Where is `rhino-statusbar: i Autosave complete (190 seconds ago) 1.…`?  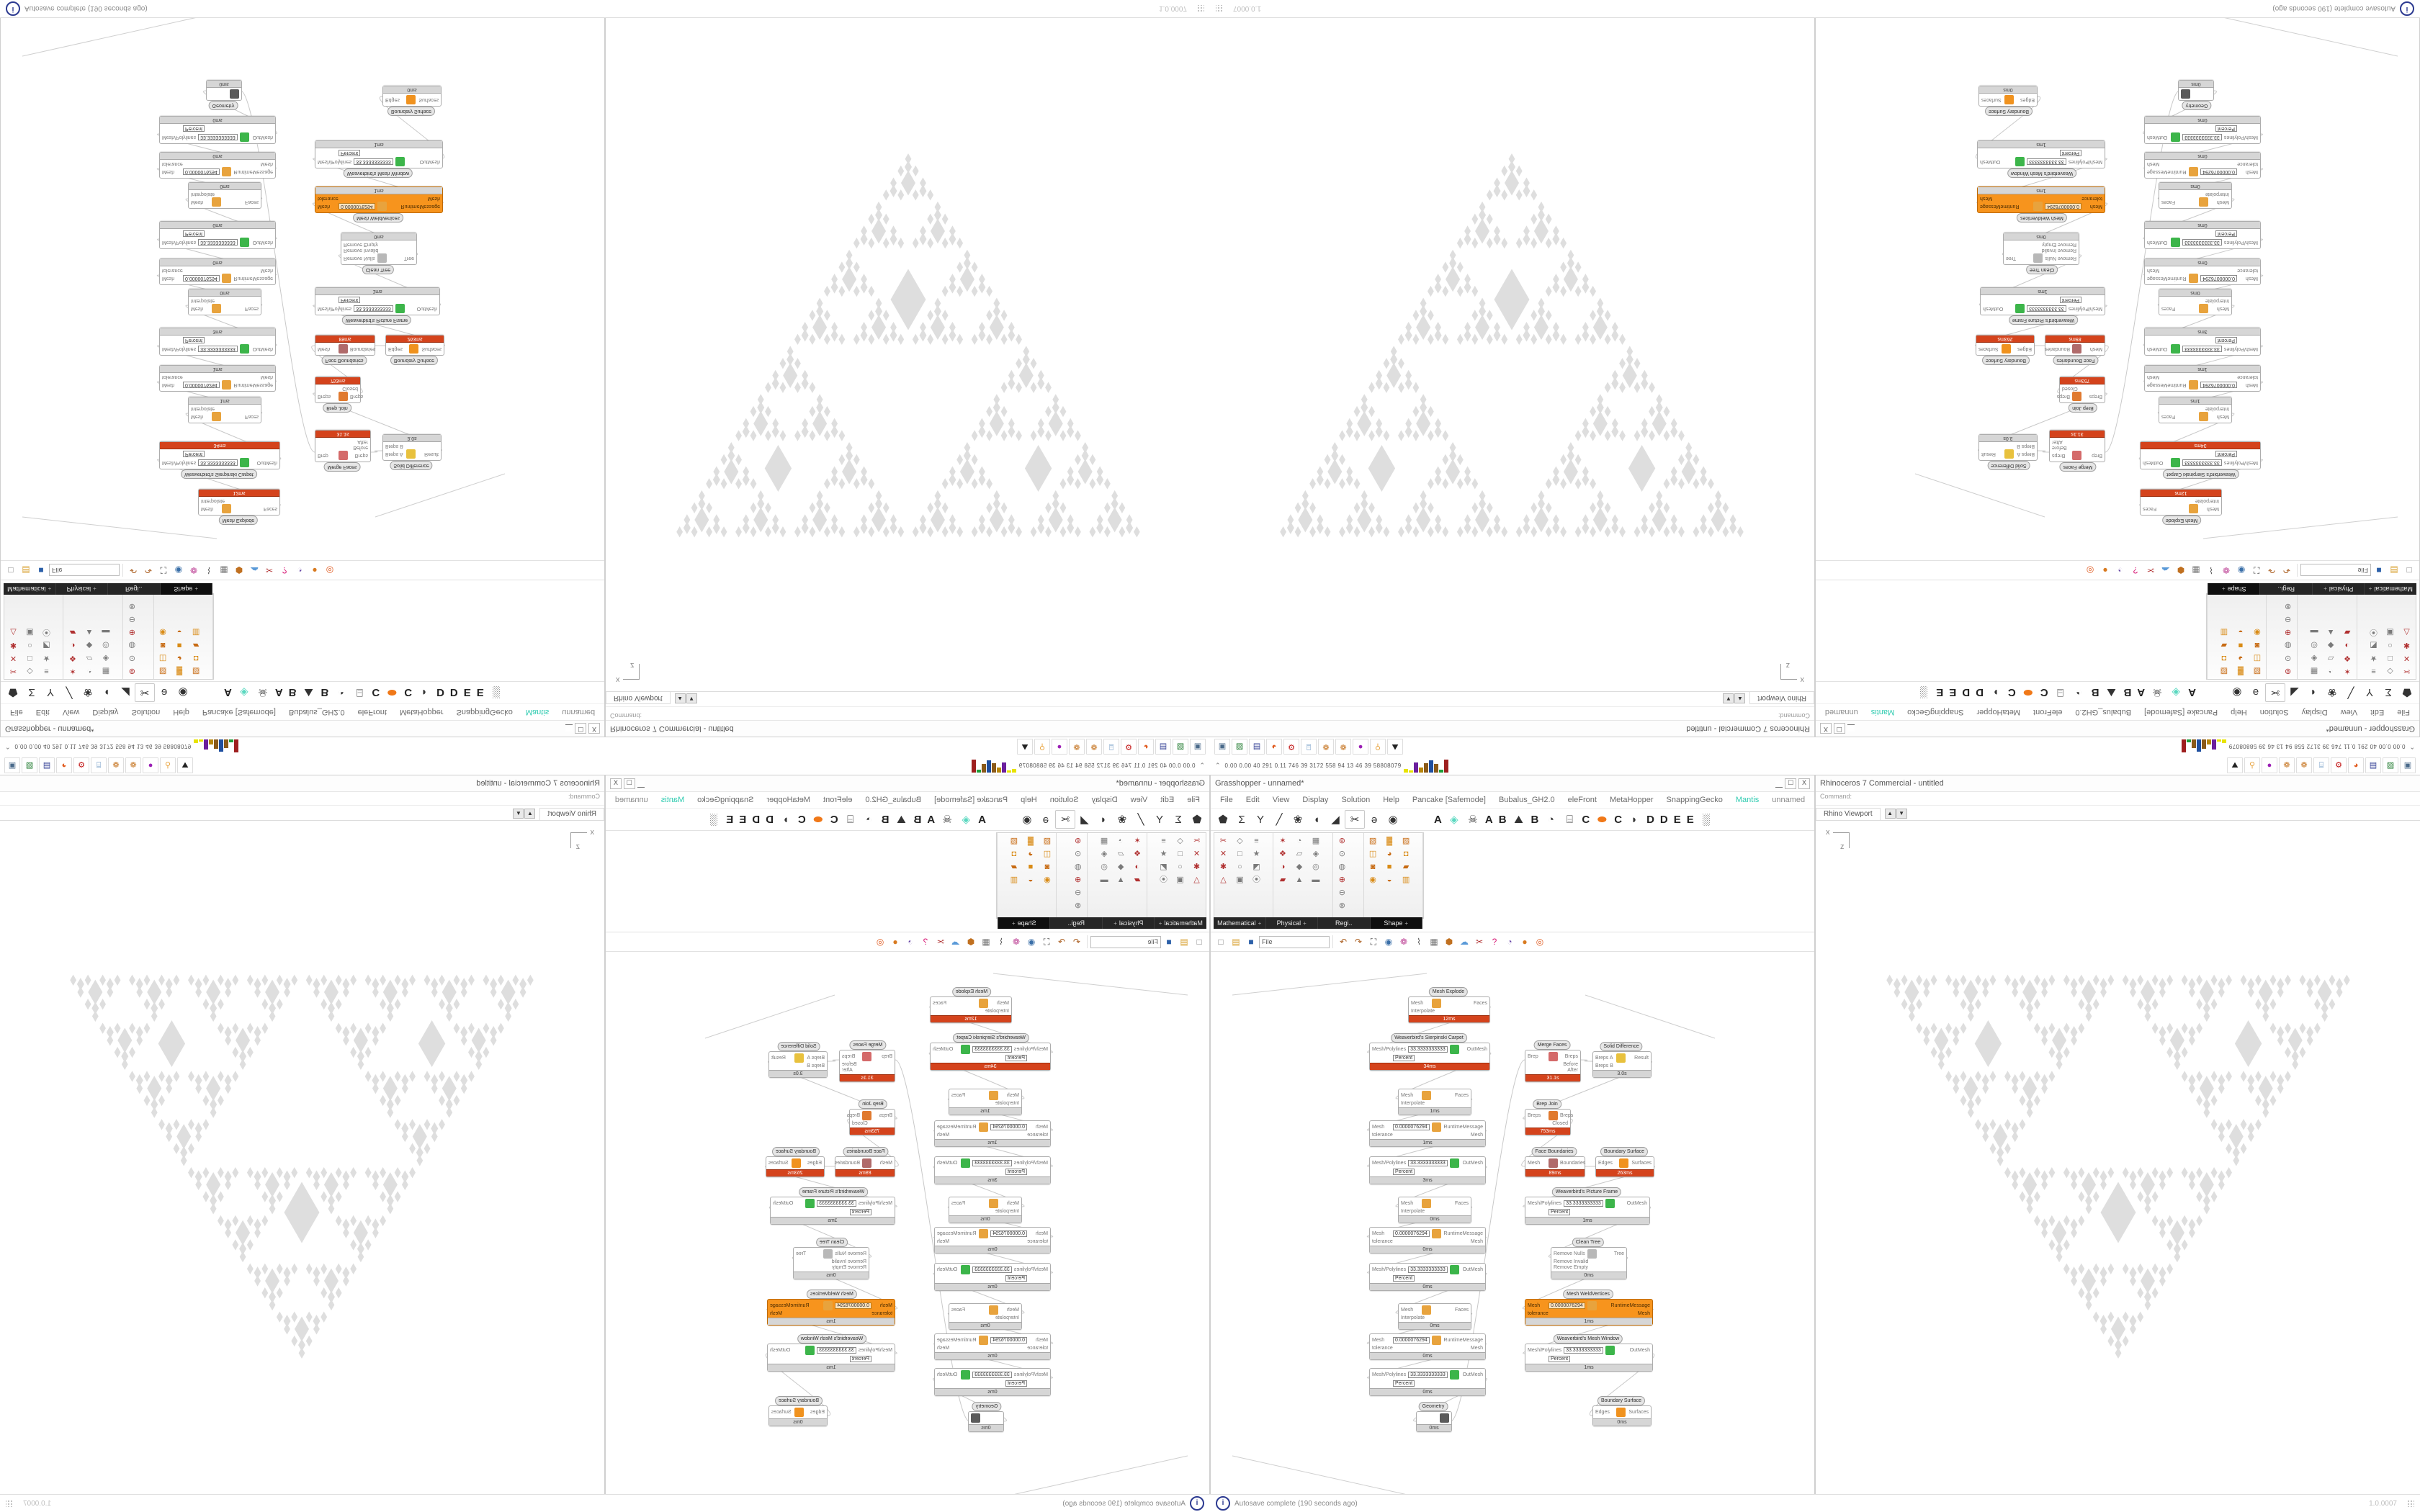 rhino-statusbar: i Autosave complete (190 seconds ago) 1.… is located at coordinates (1815, 1503).